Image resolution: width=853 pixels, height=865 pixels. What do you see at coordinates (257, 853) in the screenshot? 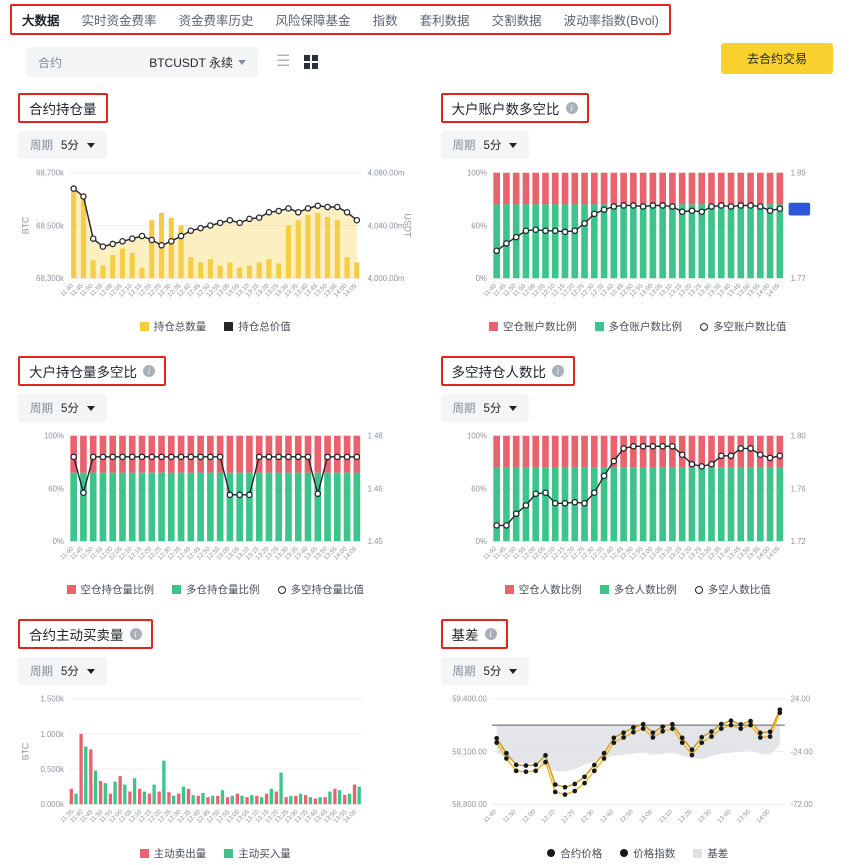
I see `legend-item: 主动买入量` at bounding box center [257, 853].